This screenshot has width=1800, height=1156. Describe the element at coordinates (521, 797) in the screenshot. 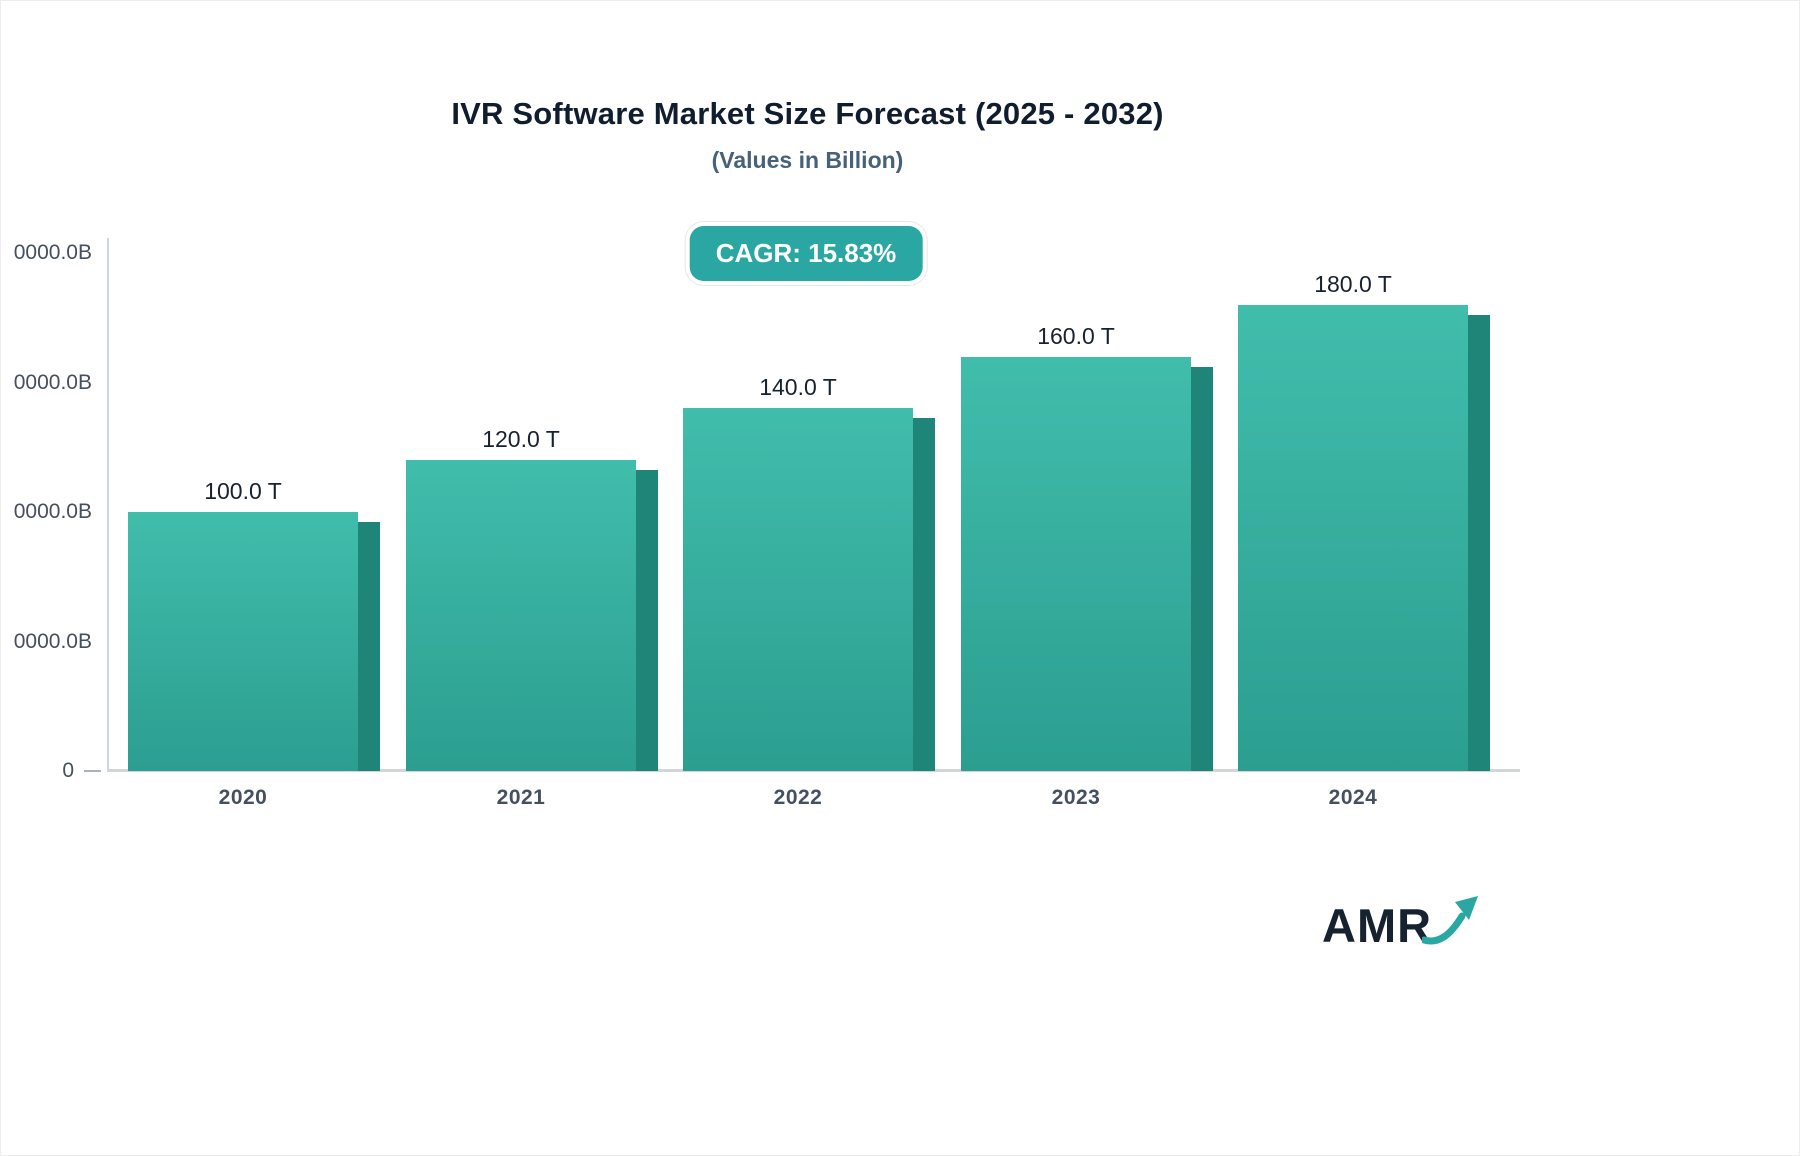

I see `x-axis-label: 2021` at that location.